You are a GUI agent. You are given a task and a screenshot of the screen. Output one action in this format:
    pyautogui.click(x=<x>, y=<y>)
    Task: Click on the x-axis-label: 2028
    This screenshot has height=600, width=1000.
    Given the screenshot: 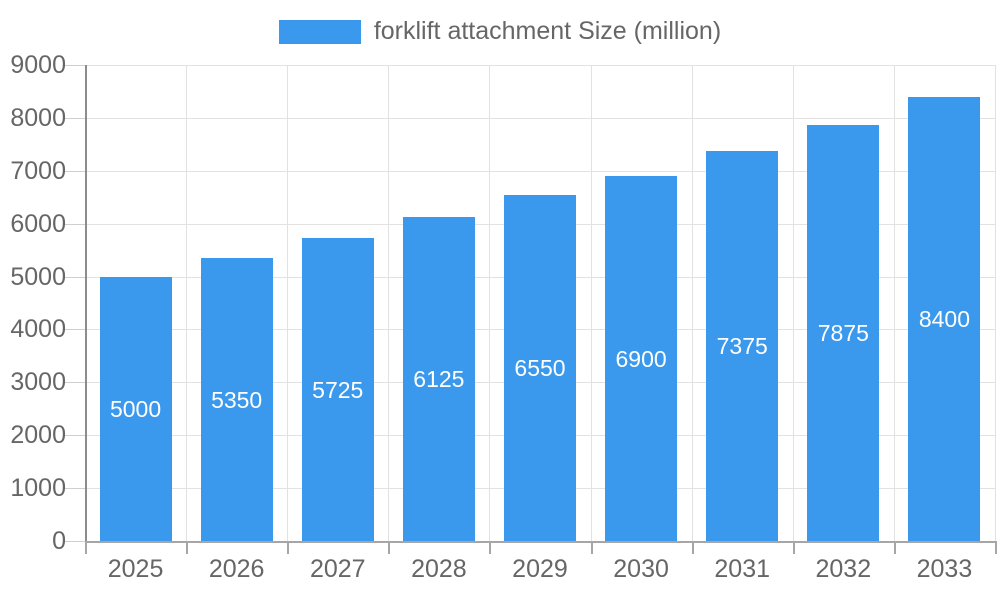 What is the action you would take?
    pyautogui.click(x=439, y=569)
    